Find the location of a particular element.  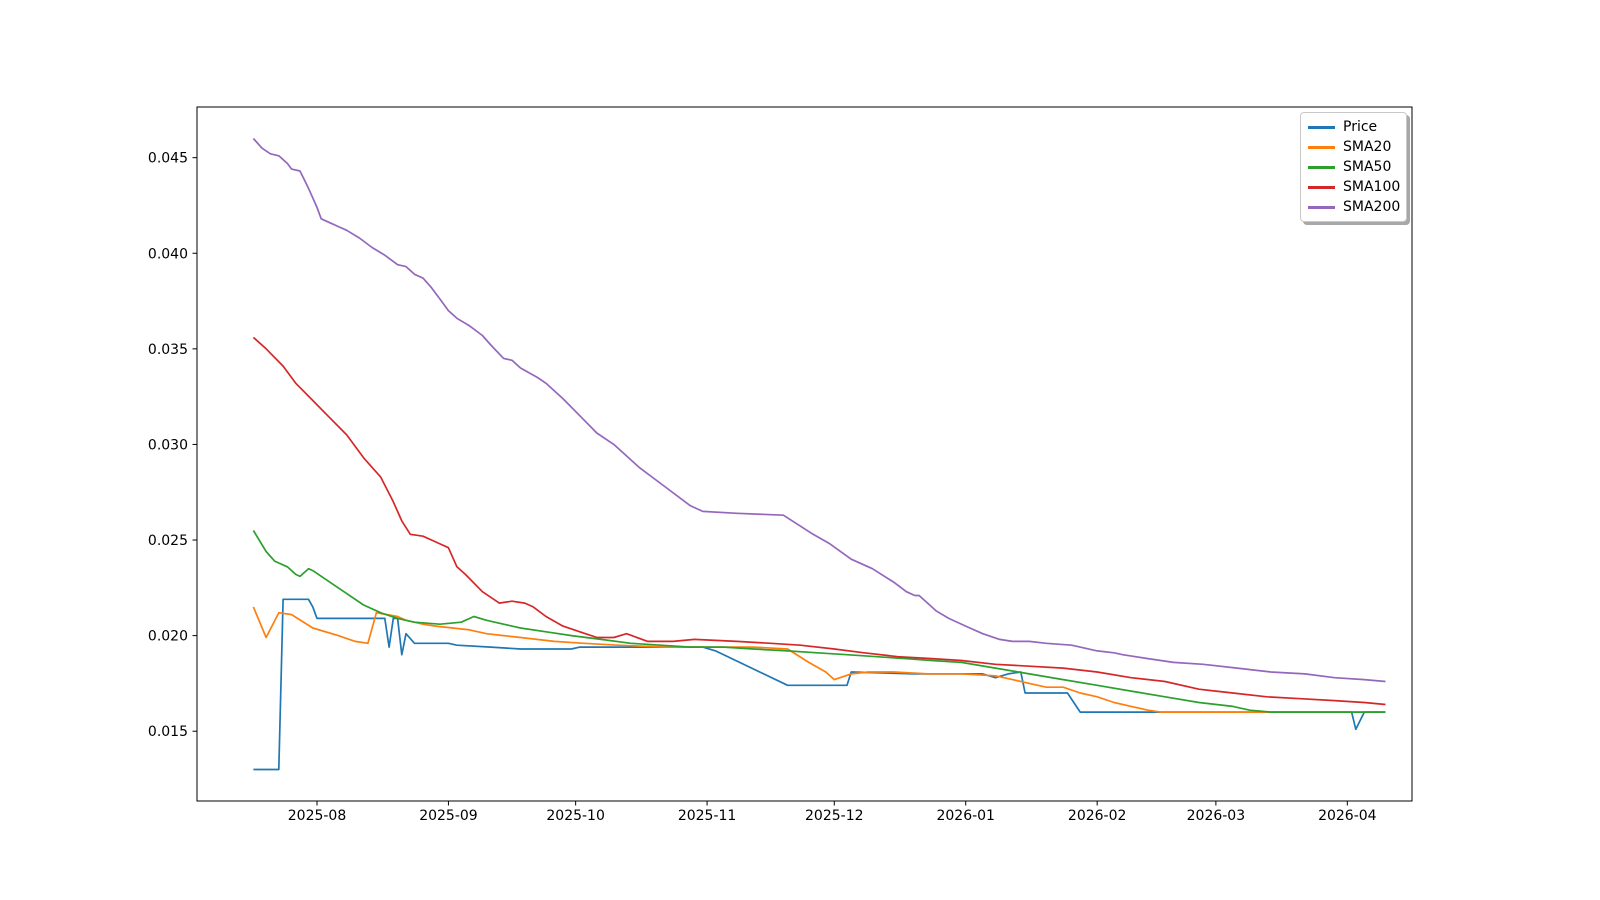

x-tick-label: 2025-10 is located at coordinates (575, 816).